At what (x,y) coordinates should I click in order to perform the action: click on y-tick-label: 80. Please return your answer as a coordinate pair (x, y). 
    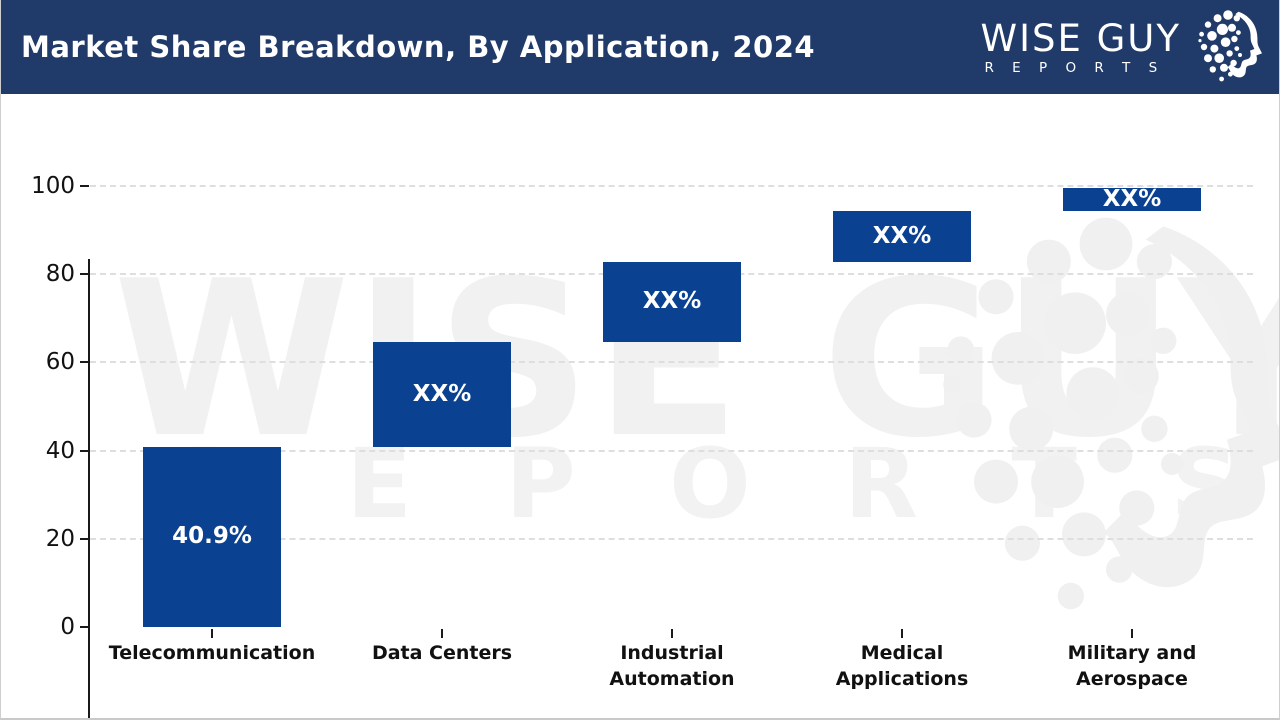
    Looking at the image, I should click on (60, 274).